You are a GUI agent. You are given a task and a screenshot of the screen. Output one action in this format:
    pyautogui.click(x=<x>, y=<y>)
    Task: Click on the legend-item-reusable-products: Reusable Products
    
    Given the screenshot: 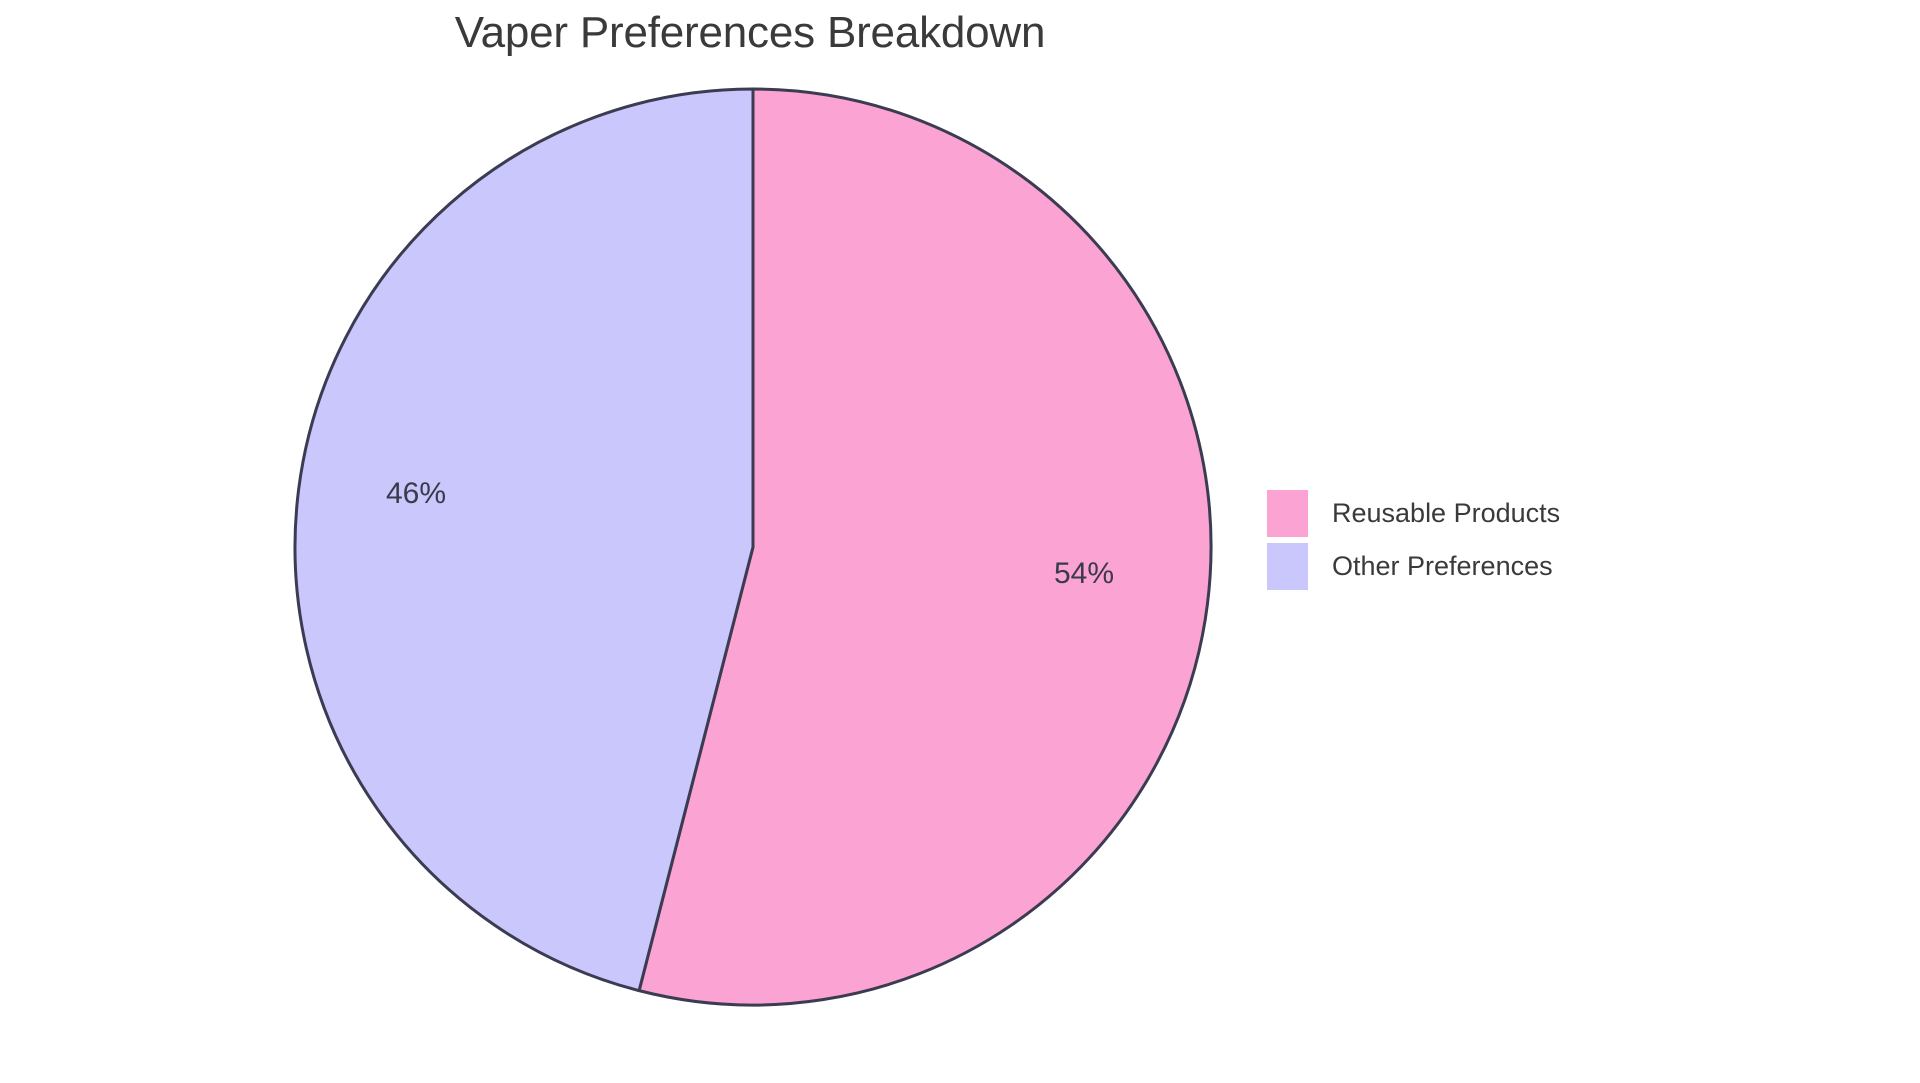 What is the action you would take?
    pyautogui.click(x=1413, y=513)
    